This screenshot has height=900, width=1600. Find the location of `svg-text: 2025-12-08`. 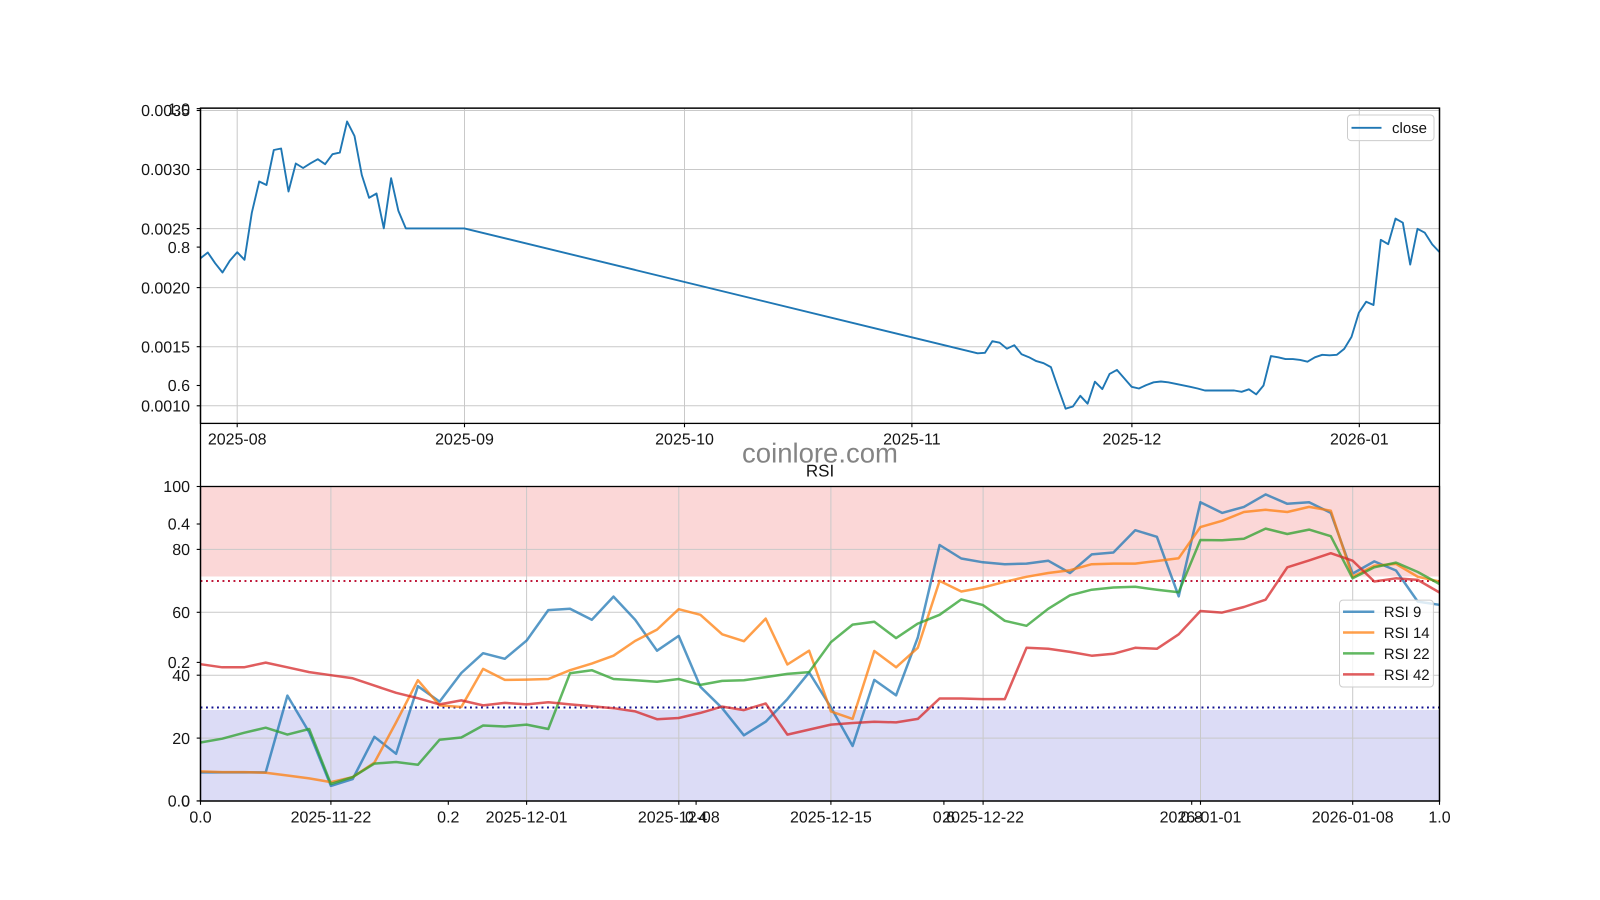

svg-text: 2025-12-08 is located at coordinates (679, 818).